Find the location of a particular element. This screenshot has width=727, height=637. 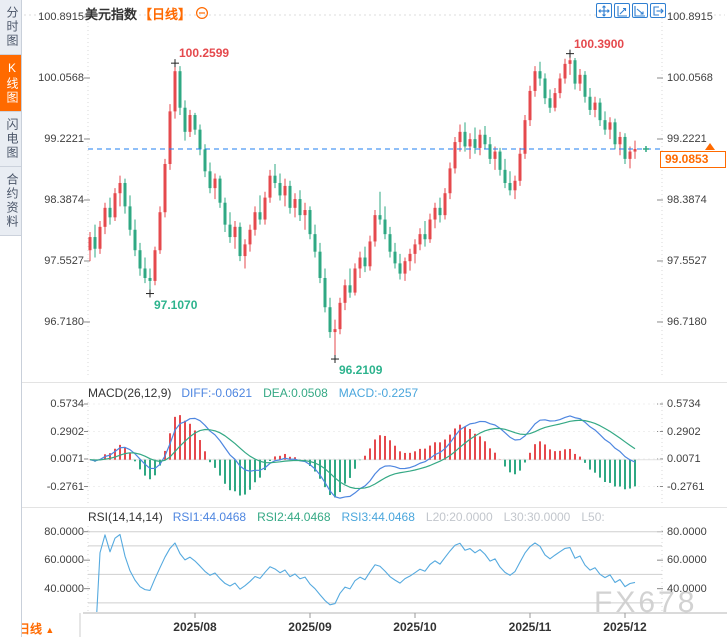

rsi-legend-item: L50: is located at coordinates (593, 517).